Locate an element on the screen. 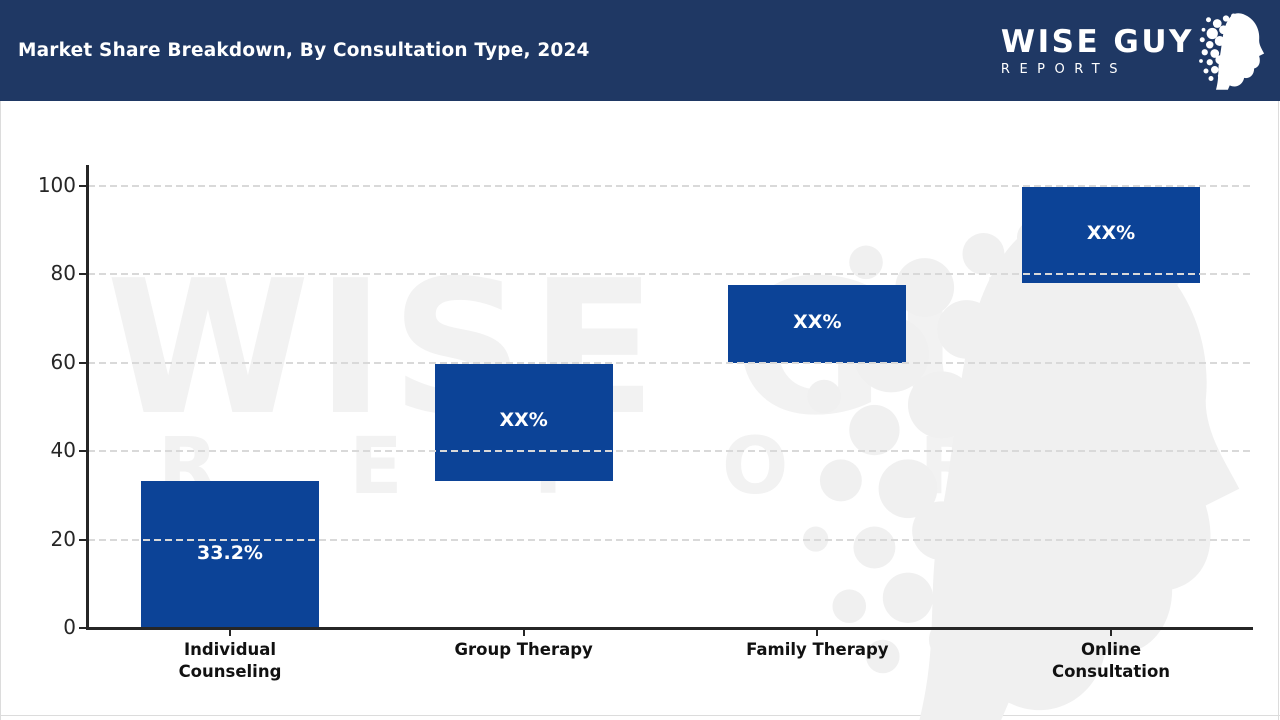  logo-name: WISE GUY is located at coordinates (1097, 42).